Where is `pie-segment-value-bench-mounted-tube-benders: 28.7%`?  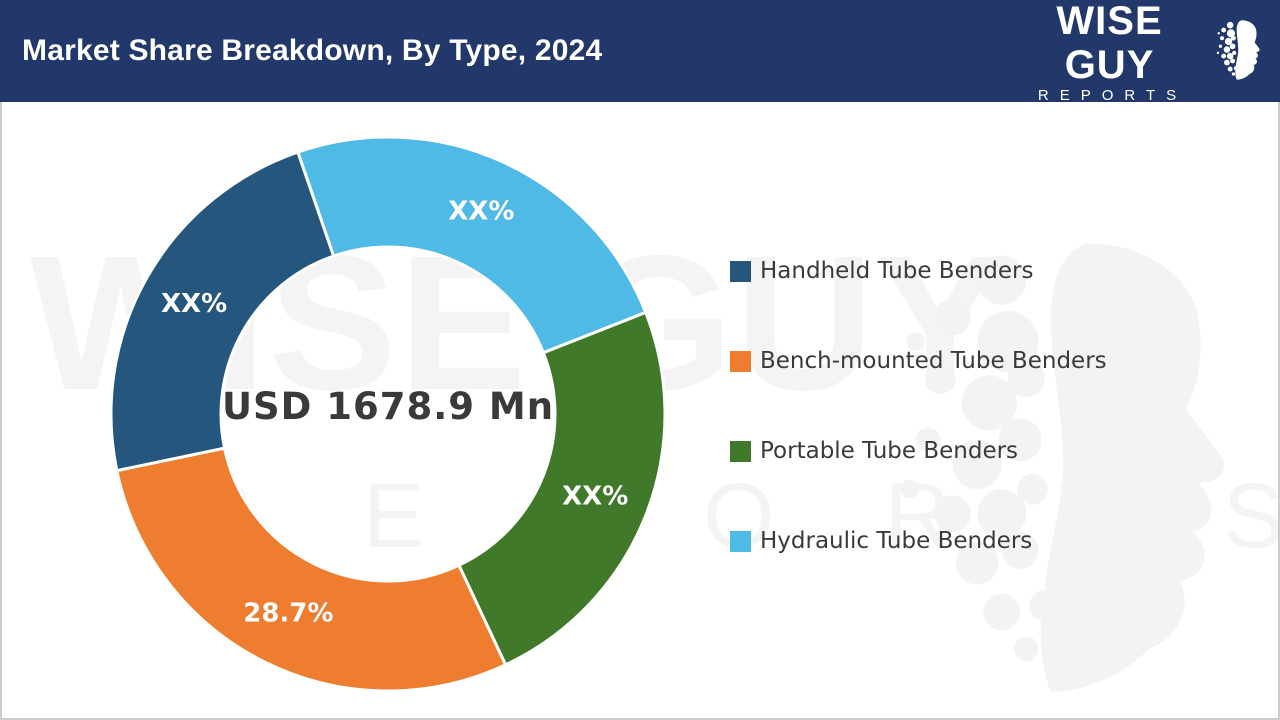 pie-segment-value-bench-mounted-tube-benders: 28.7% is located at coordinates (288, 614).